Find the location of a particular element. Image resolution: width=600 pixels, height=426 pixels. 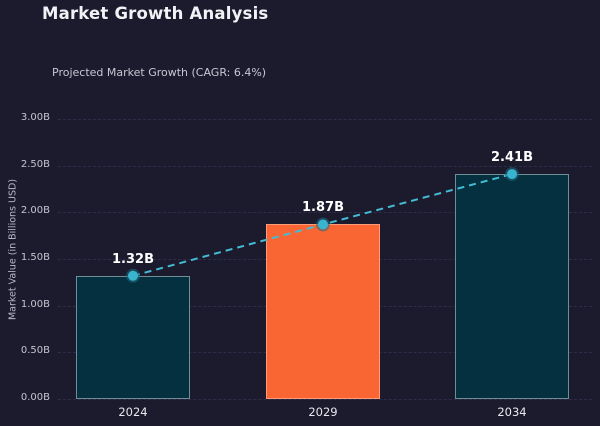

ytick-0.50B: 0.50B is located at coordinates (35, 351).